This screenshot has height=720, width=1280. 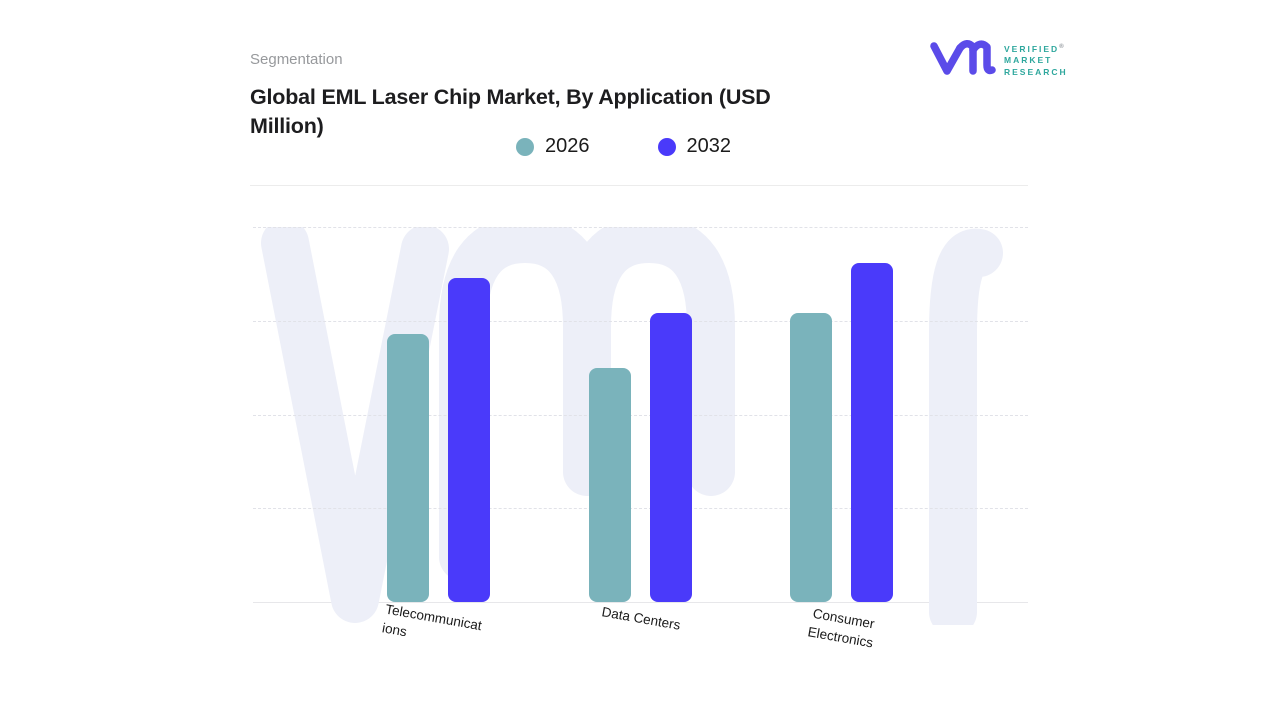 I want to click on header-divider, so click(x=639, y=185).